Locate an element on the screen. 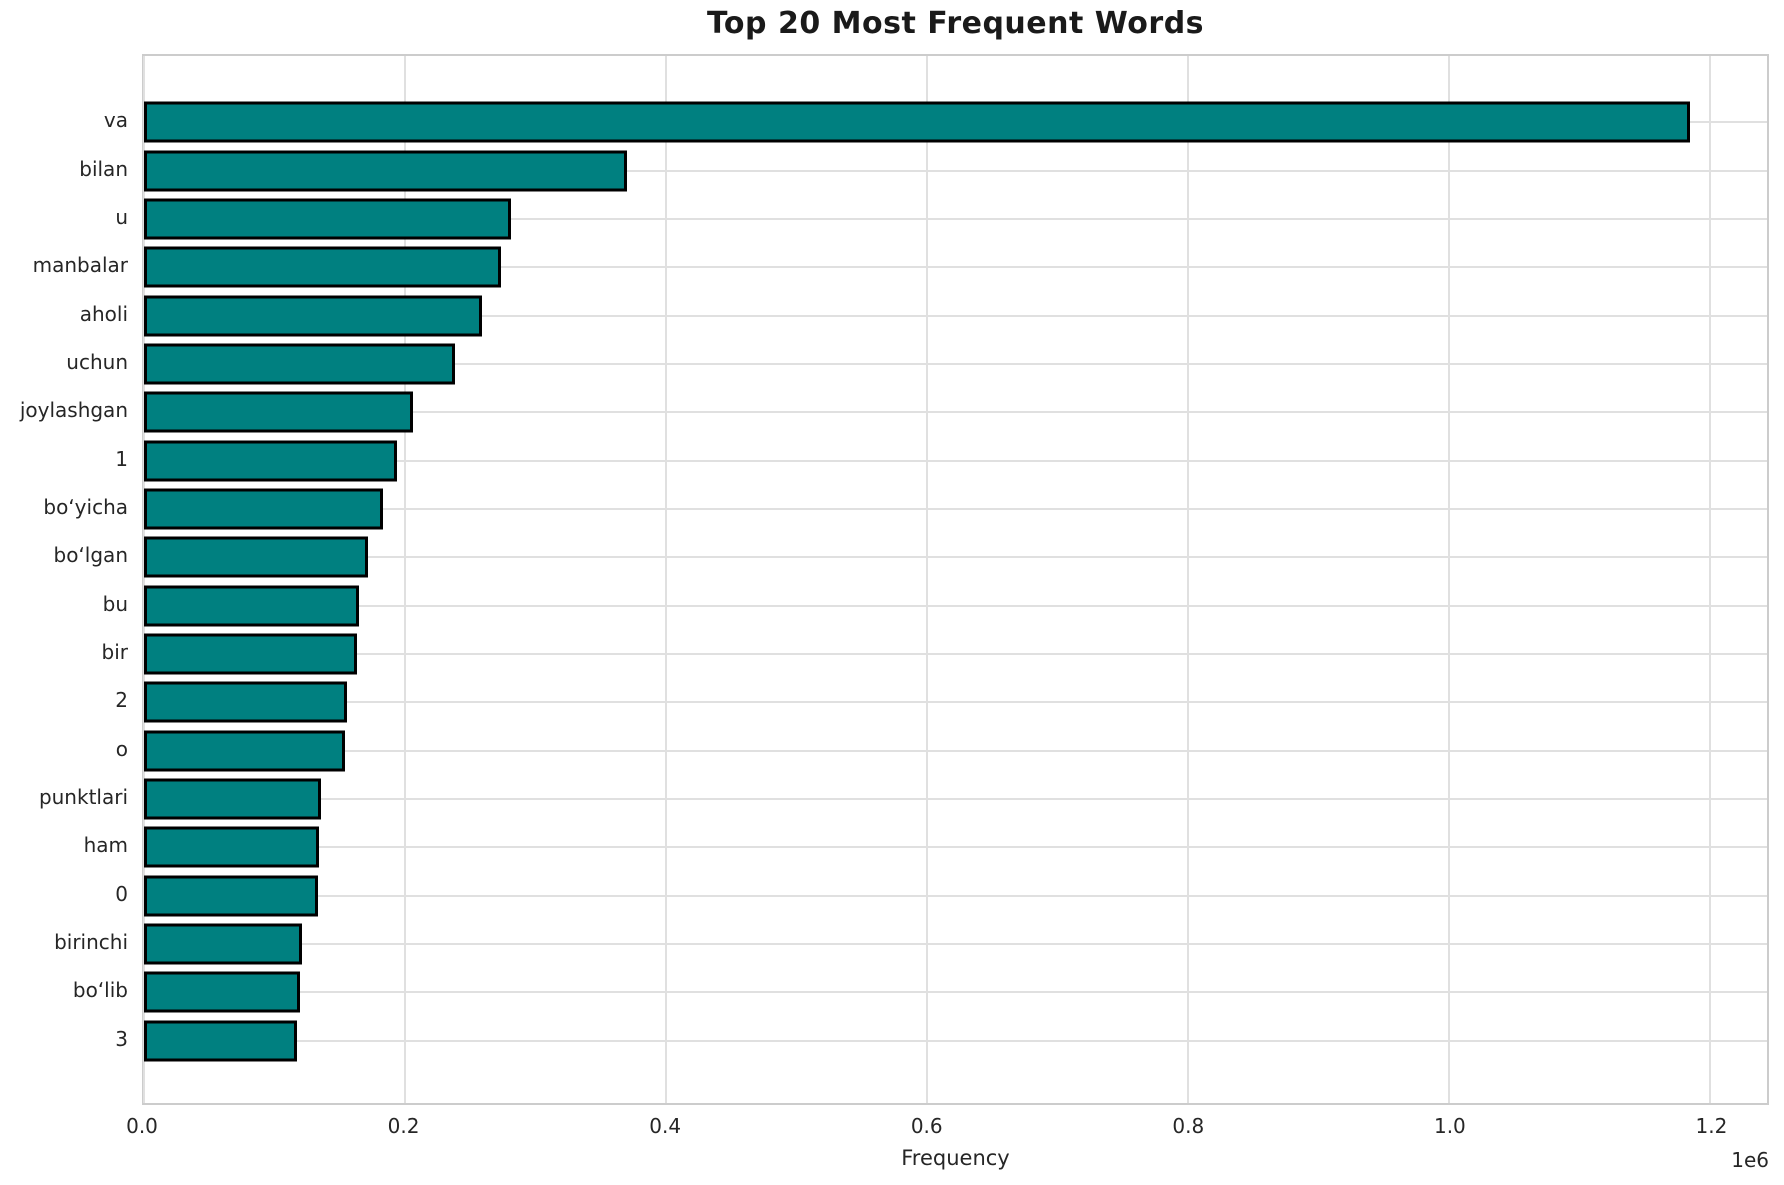  y-tick-label: o is located at coordinates (121, 748).